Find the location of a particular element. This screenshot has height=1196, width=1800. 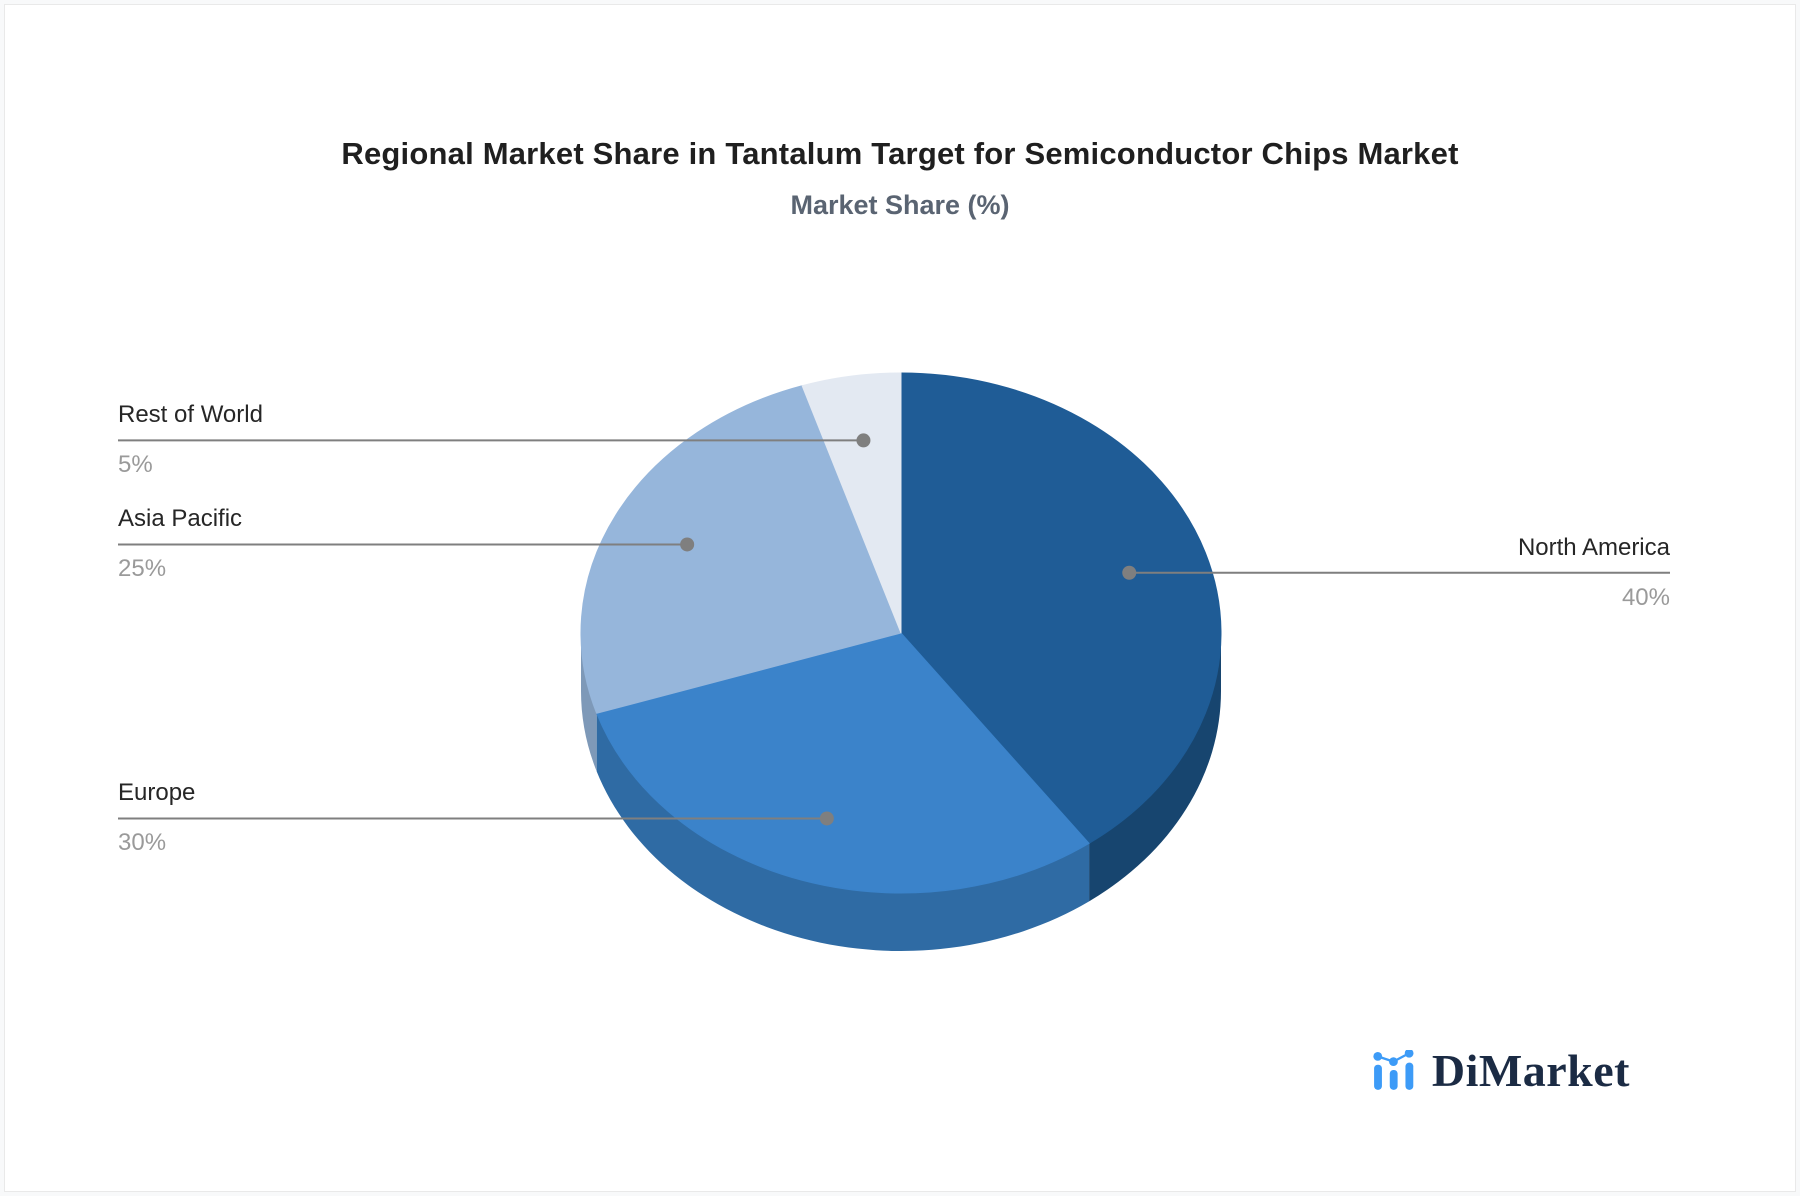

slice-label-asia-pacific: Asia Pacific is located at coordinates (180, 519).